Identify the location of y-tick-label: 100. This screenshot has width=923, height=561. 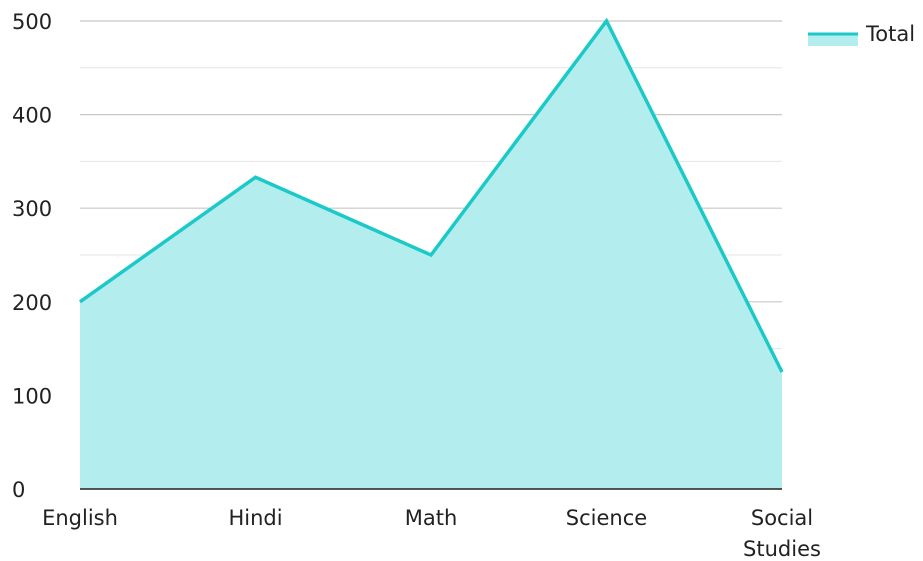
(32, 396).